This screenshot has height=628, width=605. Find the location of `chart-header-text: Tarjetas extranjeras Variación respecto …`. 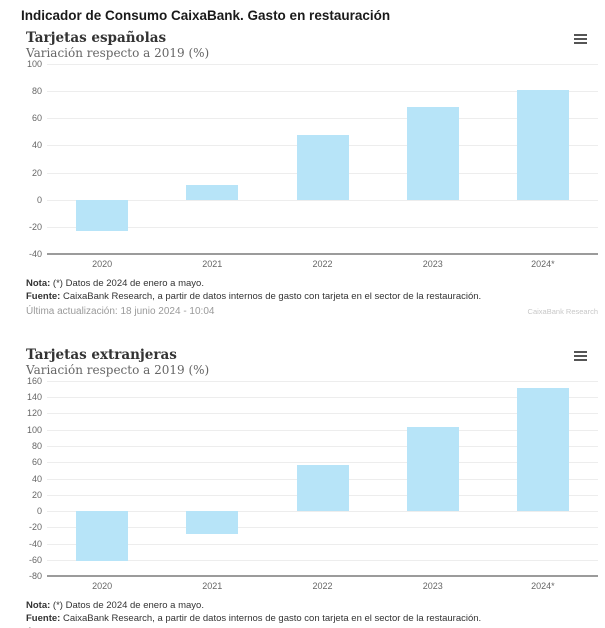

chart-header-text: Tarjetas extranjeras Variación respecto … is located at coordinates (117, 362).